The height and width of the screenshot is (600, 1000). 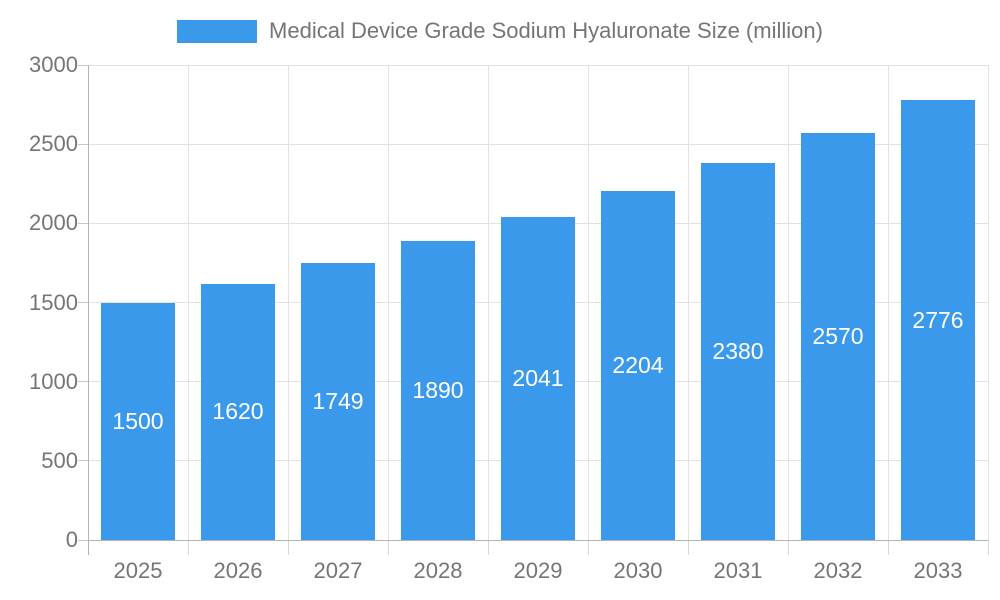 What do you see at coordinates (638, 570) in the screenshot?
I see `x-axis-tick-label: 2030` at bounding box center [638, 570].